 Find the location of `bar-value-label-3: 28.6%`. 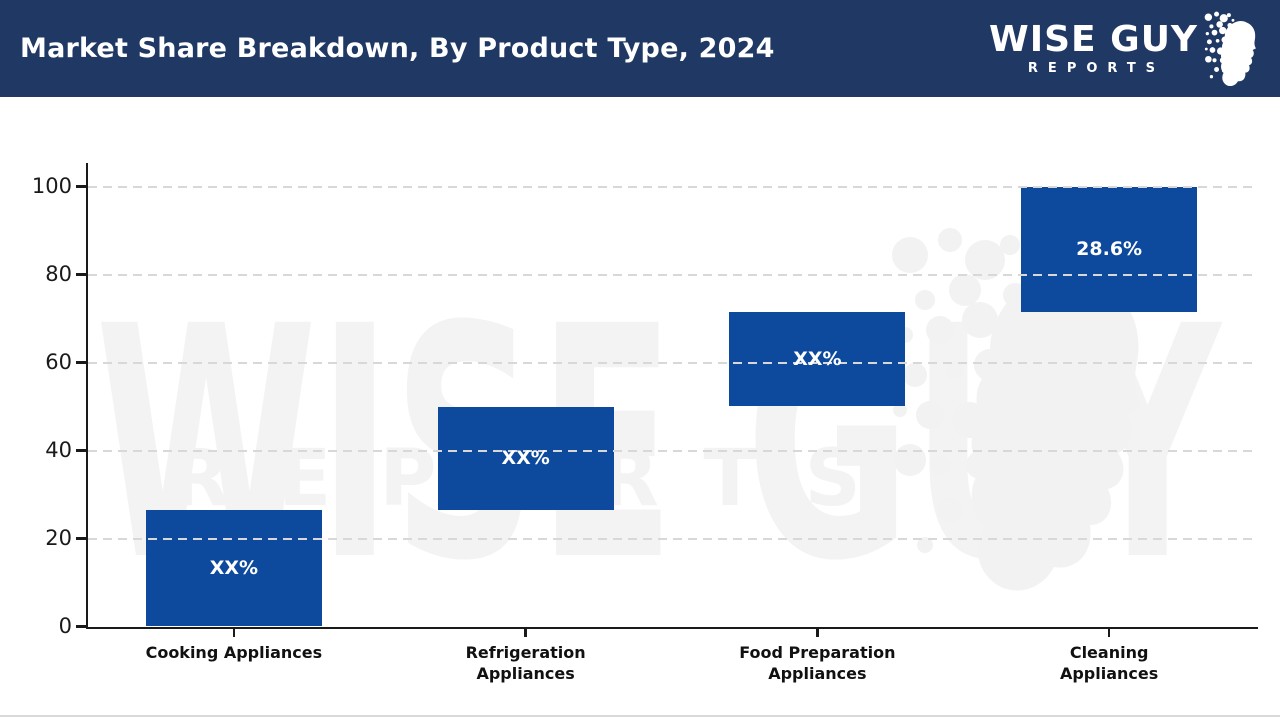

bar-value-label-3: 28.6% is located at coordinates (1109, 249).